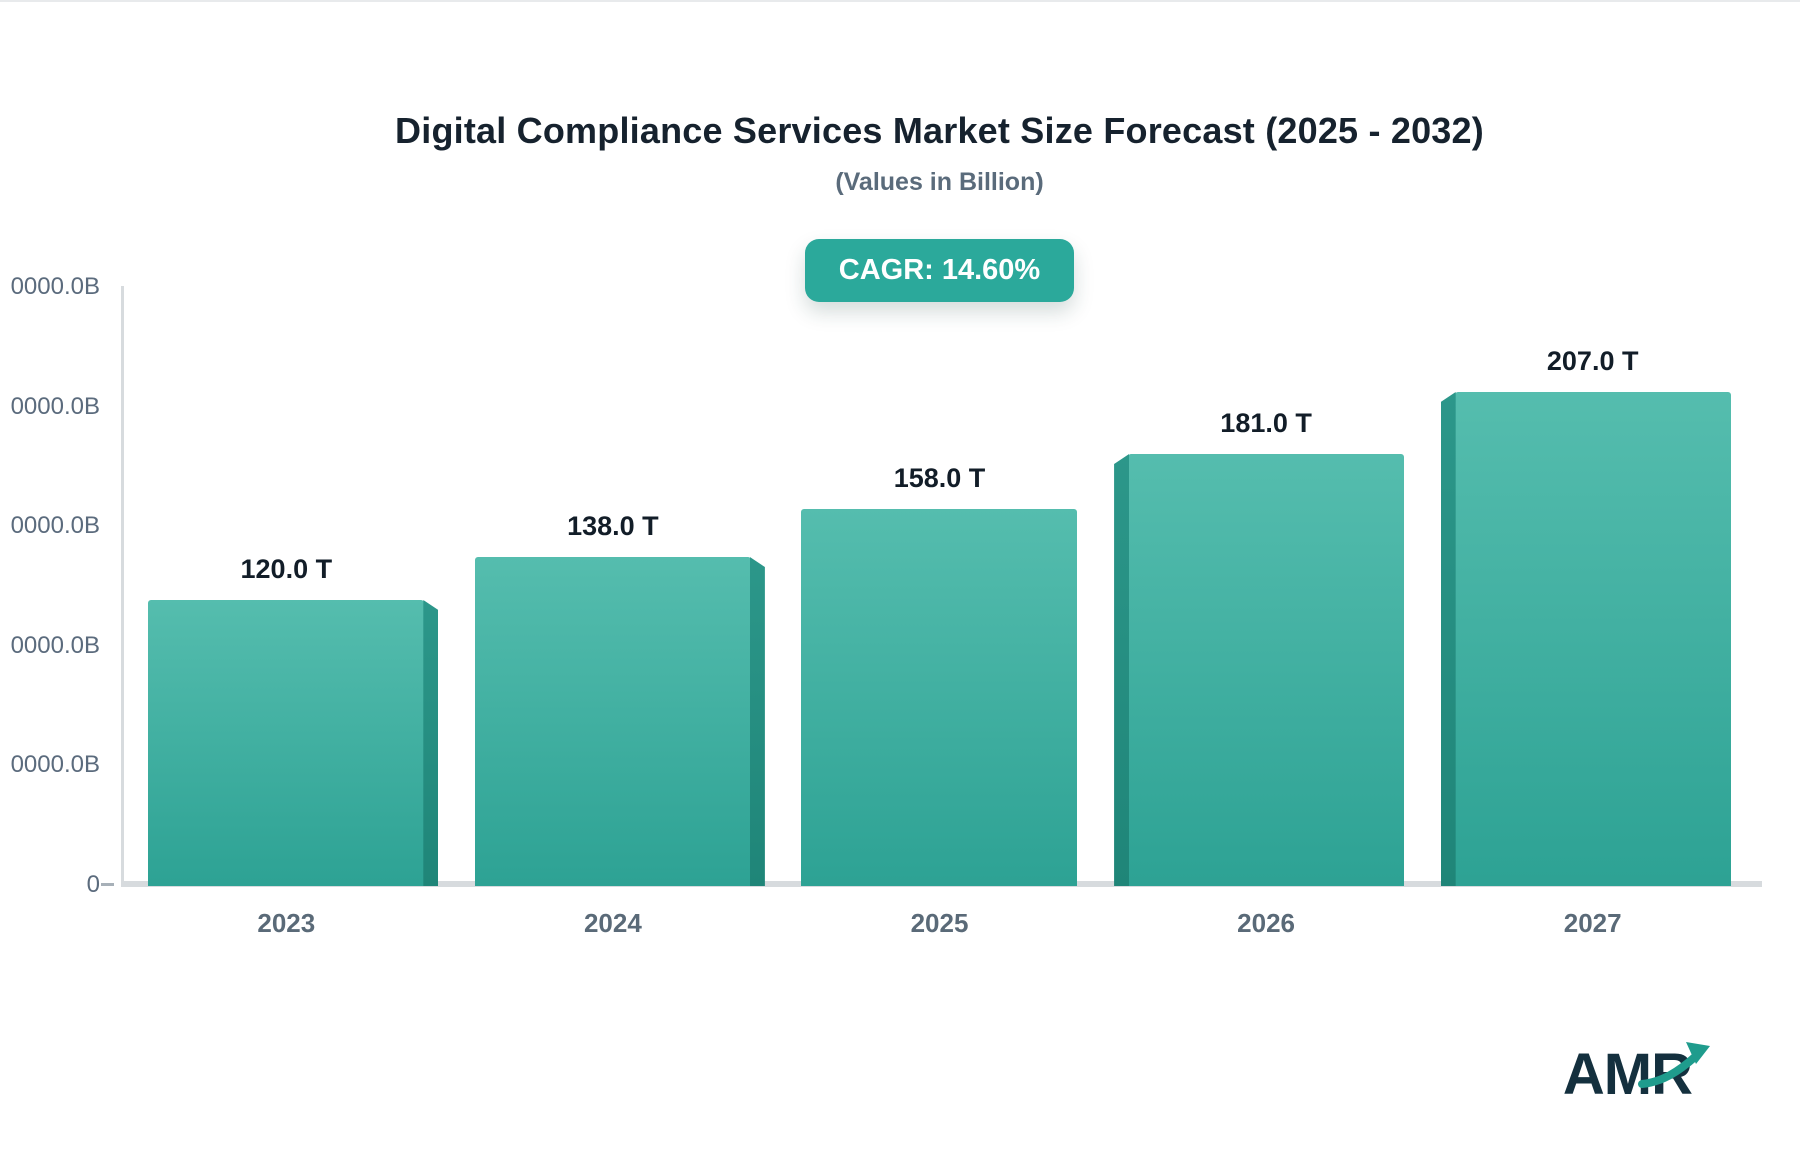 Image resolution: width=1800 pixels, height=1156 pixels. What do you see at coordinates (1592, 923) in the screenshot?
I see `x-axis-label: 2027` at bounding box center [1592, 923].